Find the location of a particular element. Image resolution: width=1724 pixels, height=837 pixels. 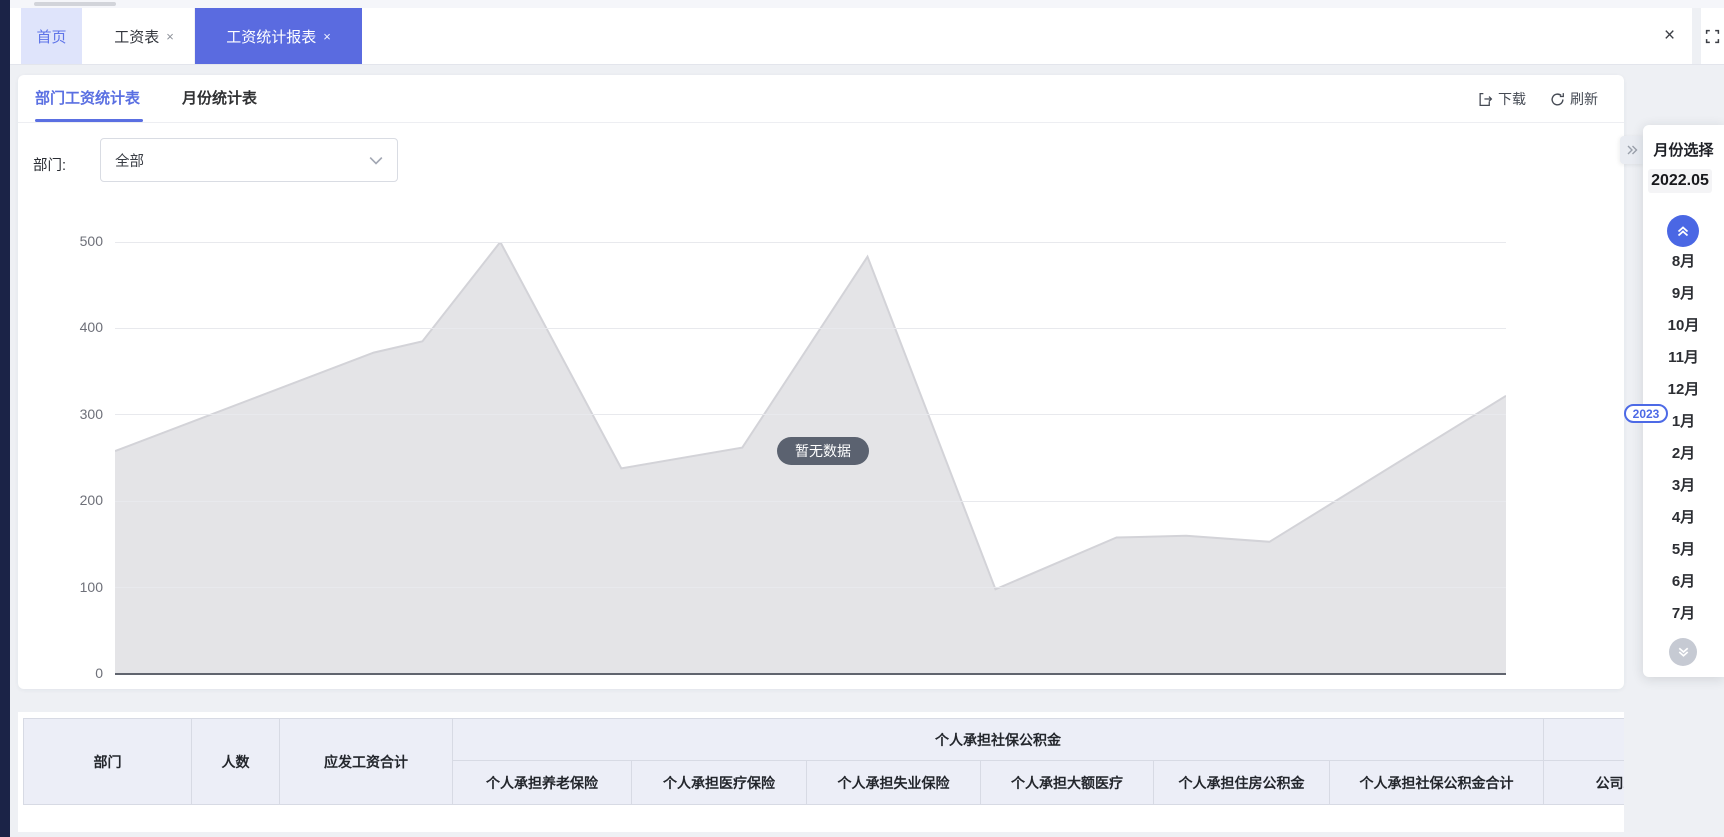

y-axis-tick-label: 100 is located at coordinates (91, 586).